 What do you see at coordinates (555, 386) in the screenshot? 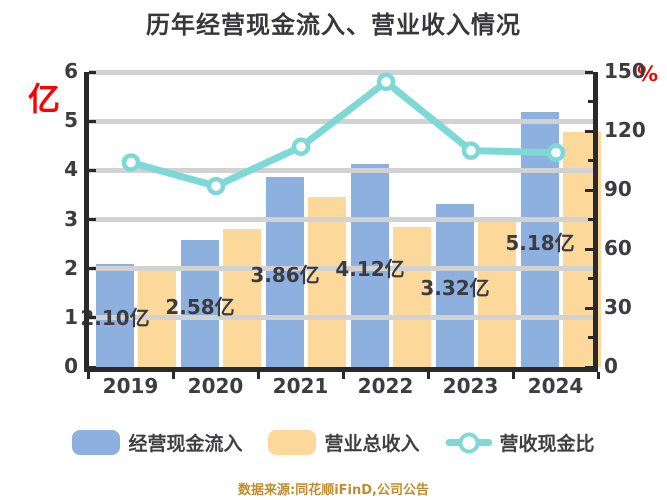
I see `x-axis-tick-label: 2024` at bounding box center [555, 386].